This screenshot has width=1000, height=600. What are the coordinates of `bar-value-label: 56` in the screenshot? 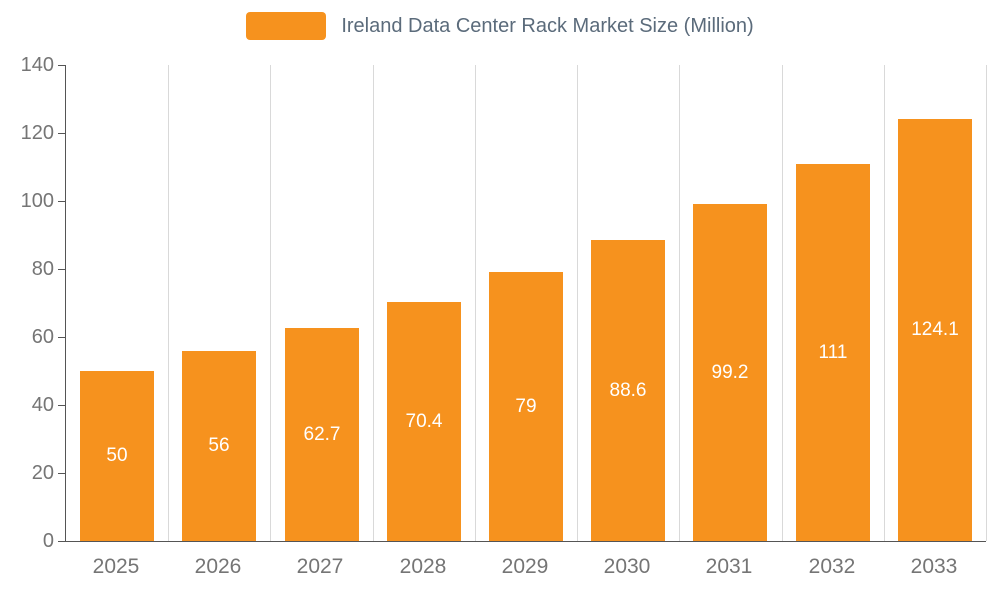 It's located at (219, 445).